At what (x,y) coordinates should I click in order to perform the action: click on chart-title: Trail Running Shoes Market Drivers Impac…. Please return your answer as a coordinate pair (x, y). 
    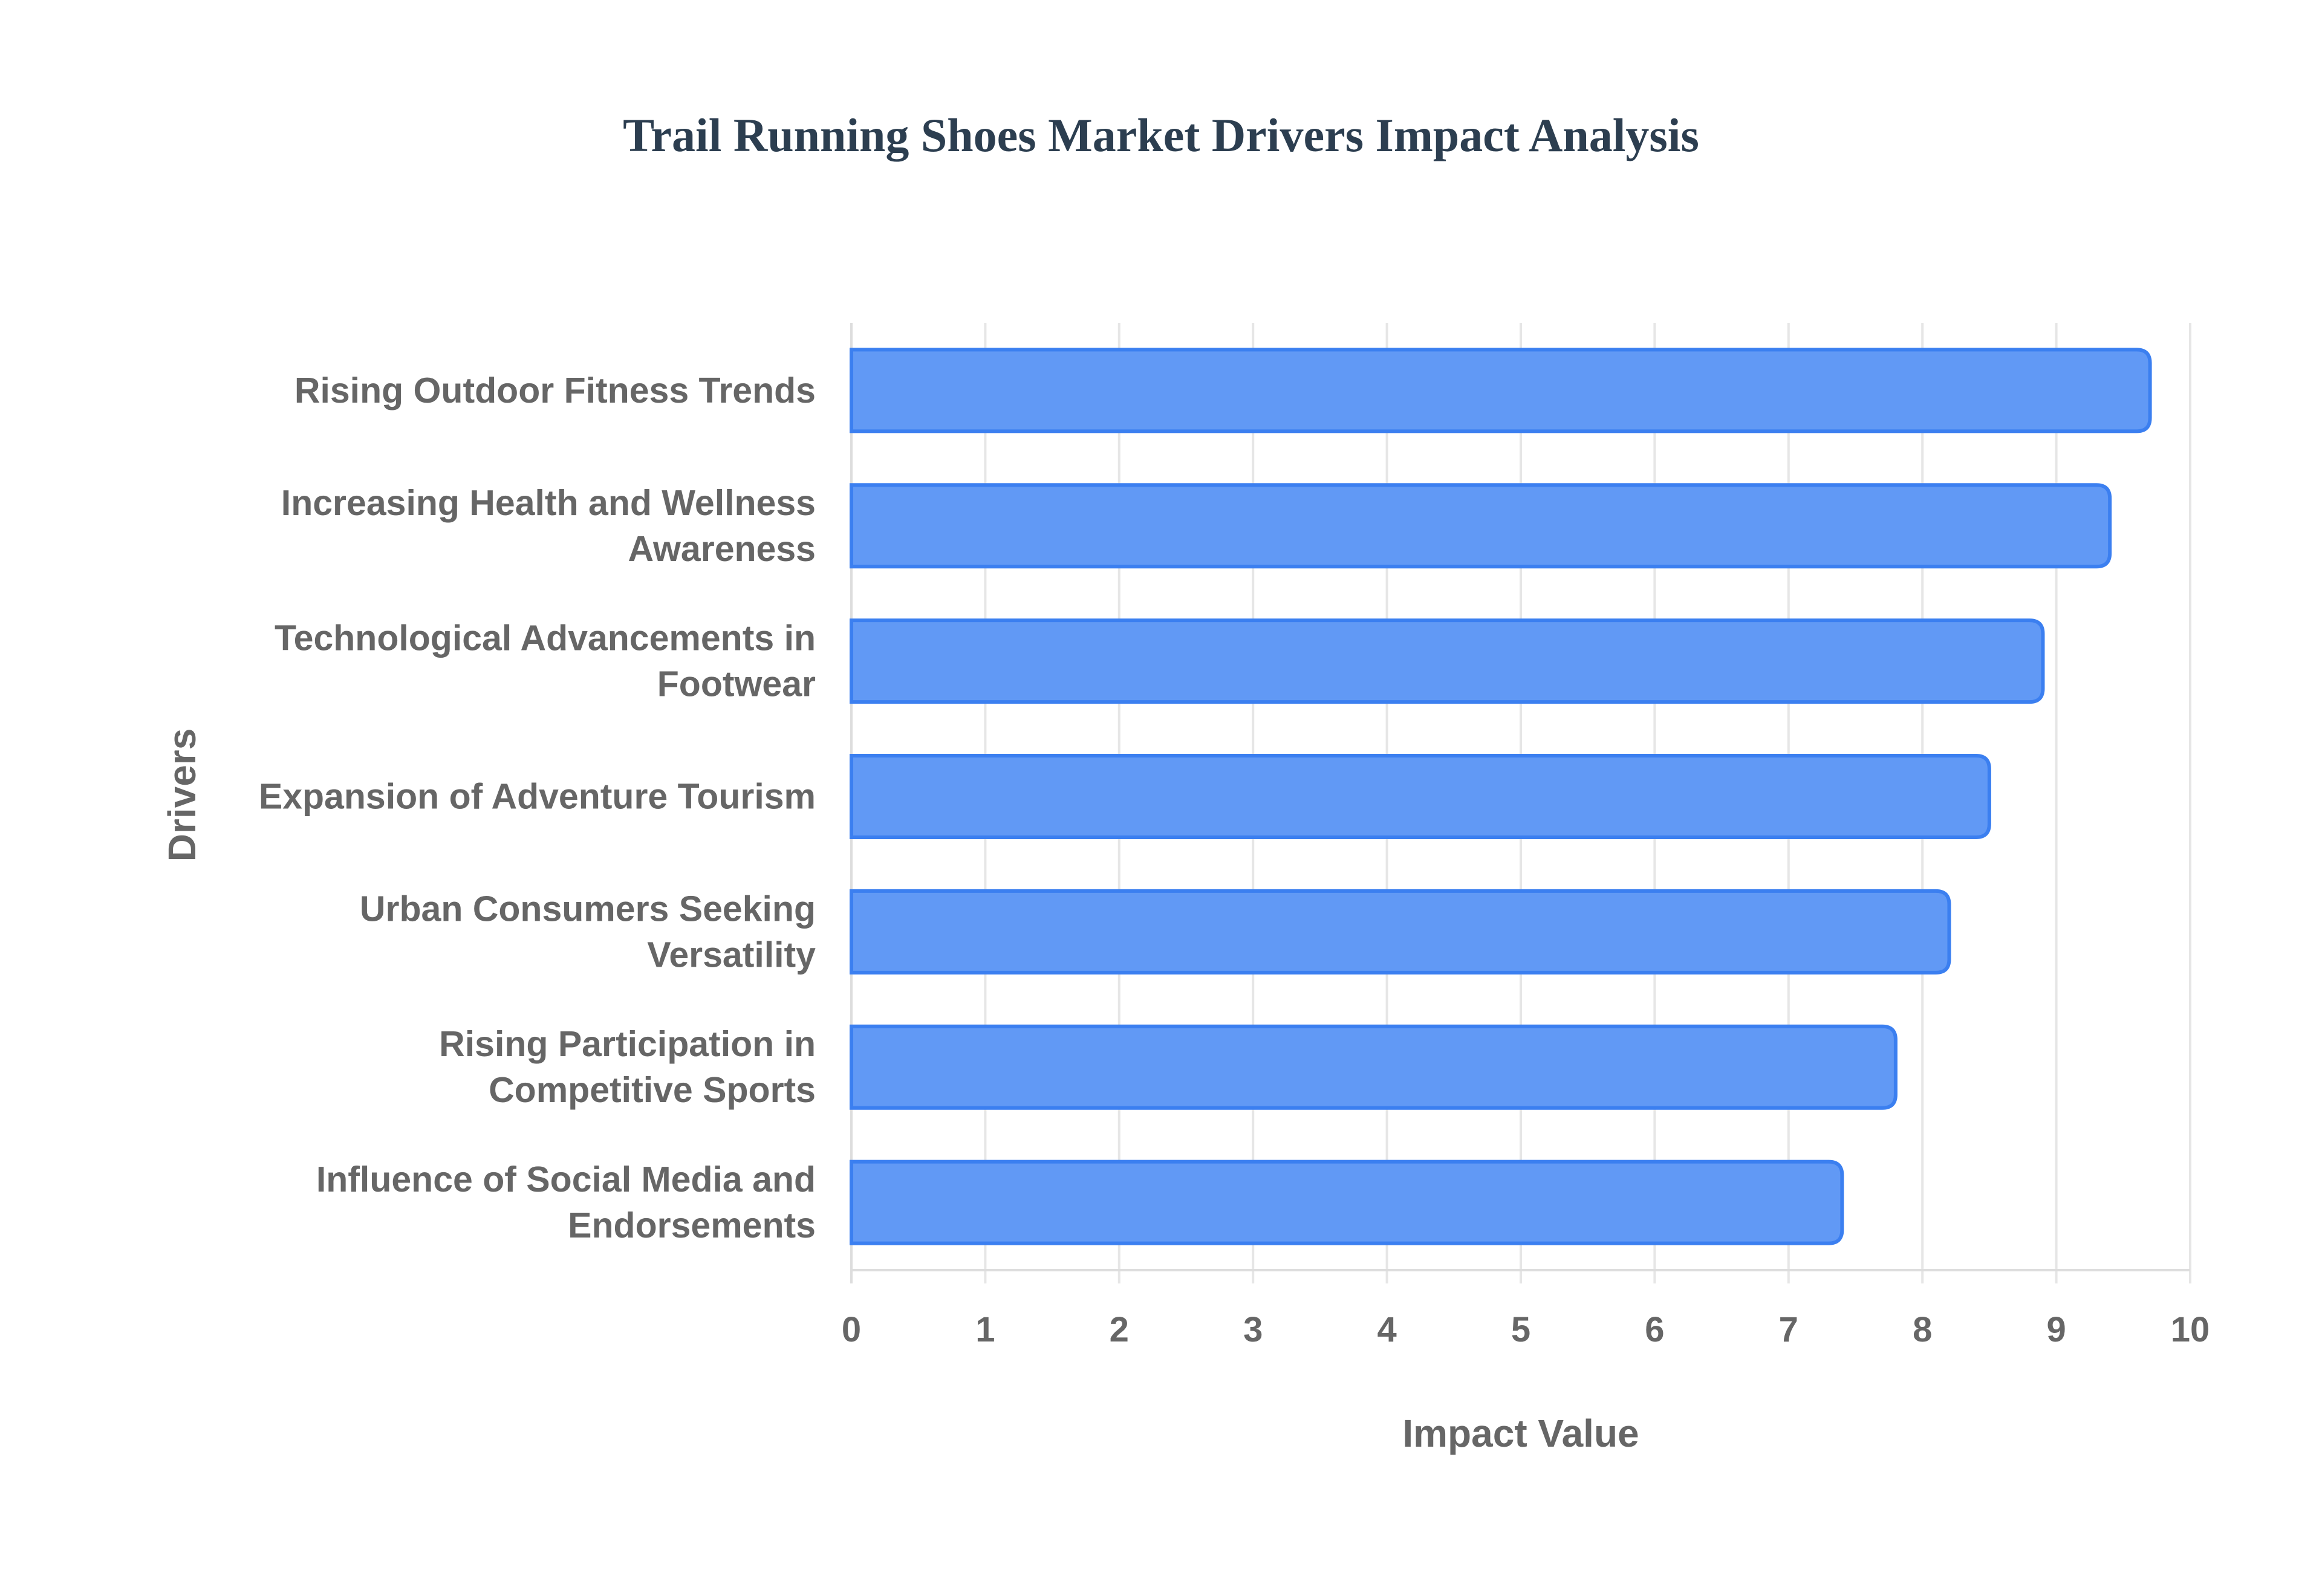
    Looking at the image, I should click on (1161, 135).